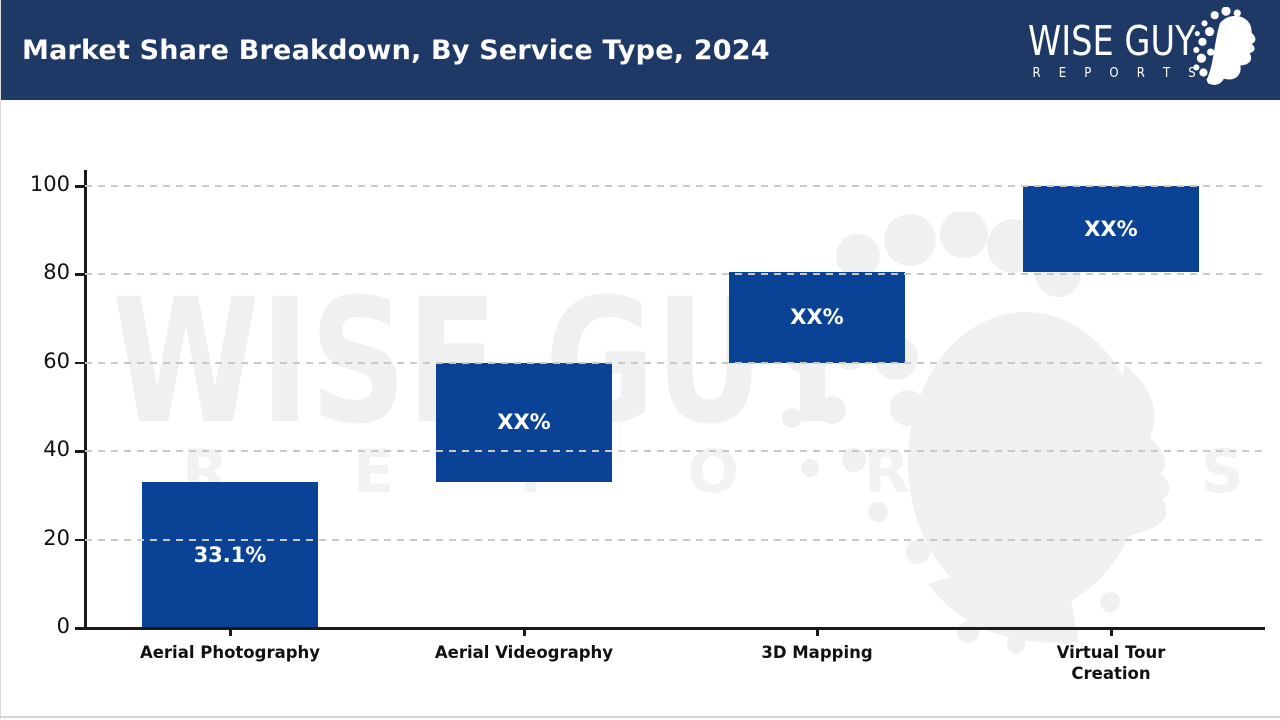 The image size is (1280, 720). What do you see at coordinates (56, 360) in the screenshot?
I see `y-tick-label-60: 60` at bounding box center [56, 360].